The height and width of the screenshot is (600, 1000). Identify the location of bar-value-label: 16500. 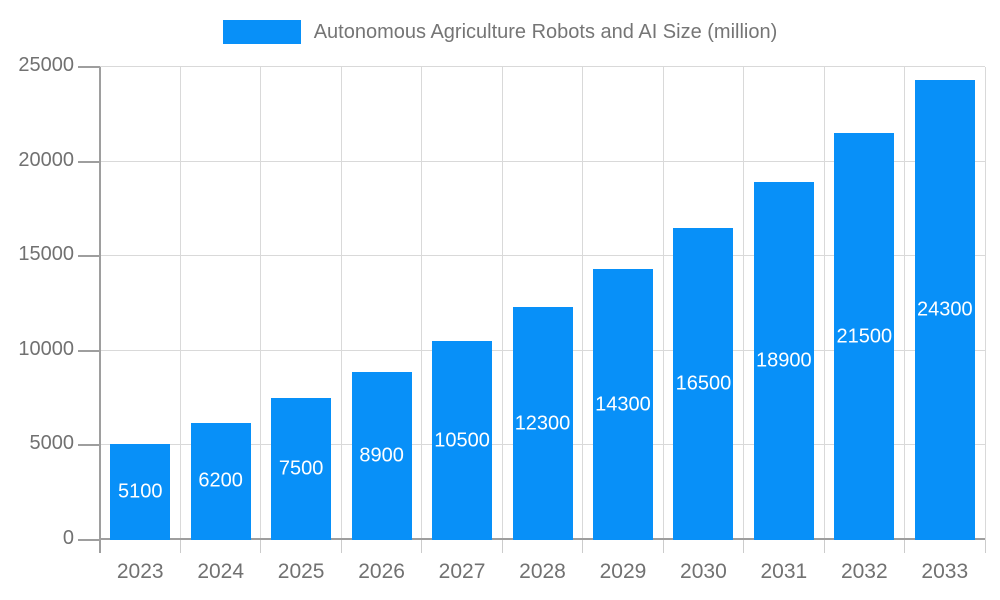
(703, 383).